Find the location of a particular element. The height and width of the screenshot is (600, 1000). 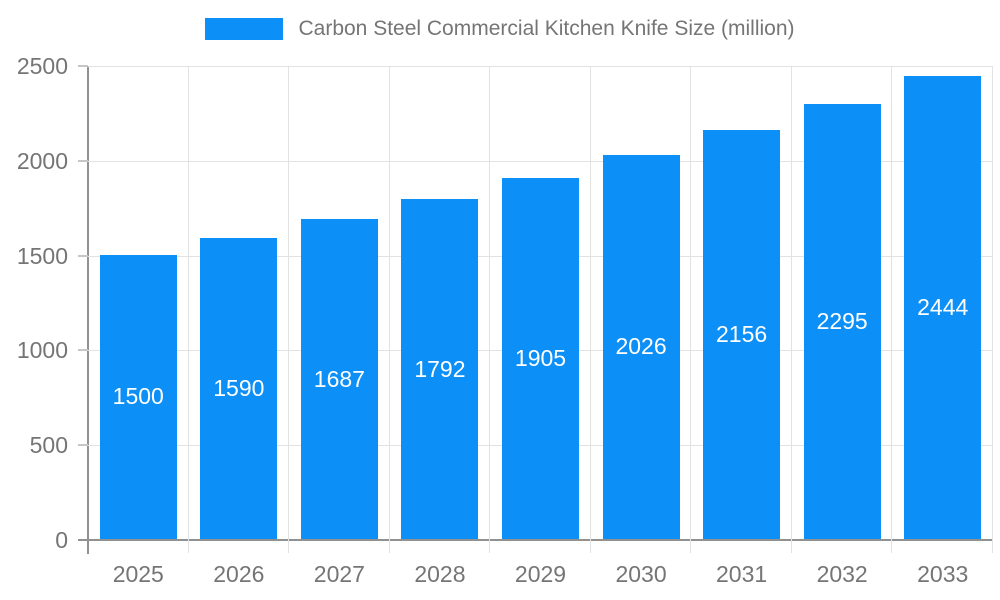

y-tick-label-2500: 2500 is located at coordinates (42, 66).